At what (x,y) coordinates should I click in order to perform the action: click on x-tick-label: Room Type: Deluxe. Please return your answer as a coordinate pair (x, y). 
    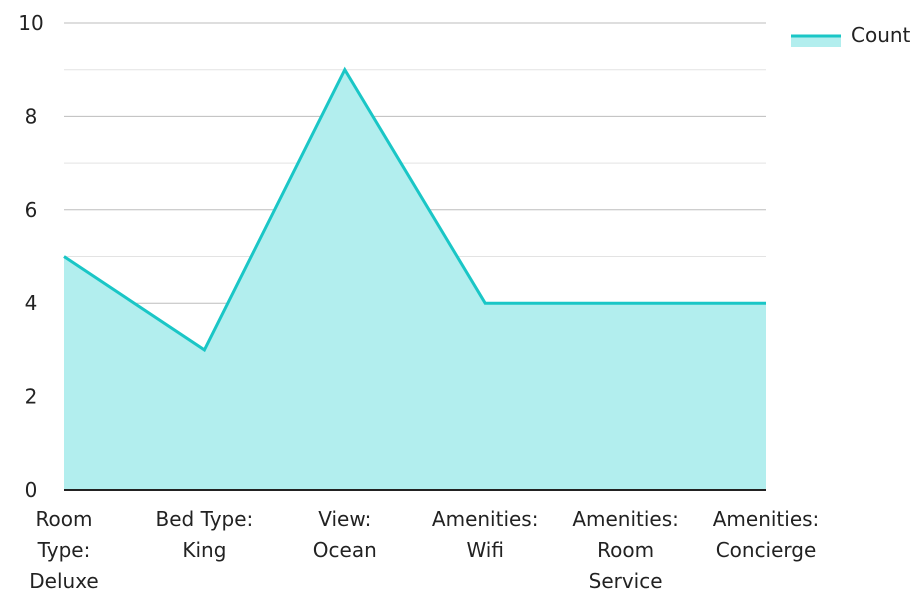
    Looking at the image, I should click on (63, 550).